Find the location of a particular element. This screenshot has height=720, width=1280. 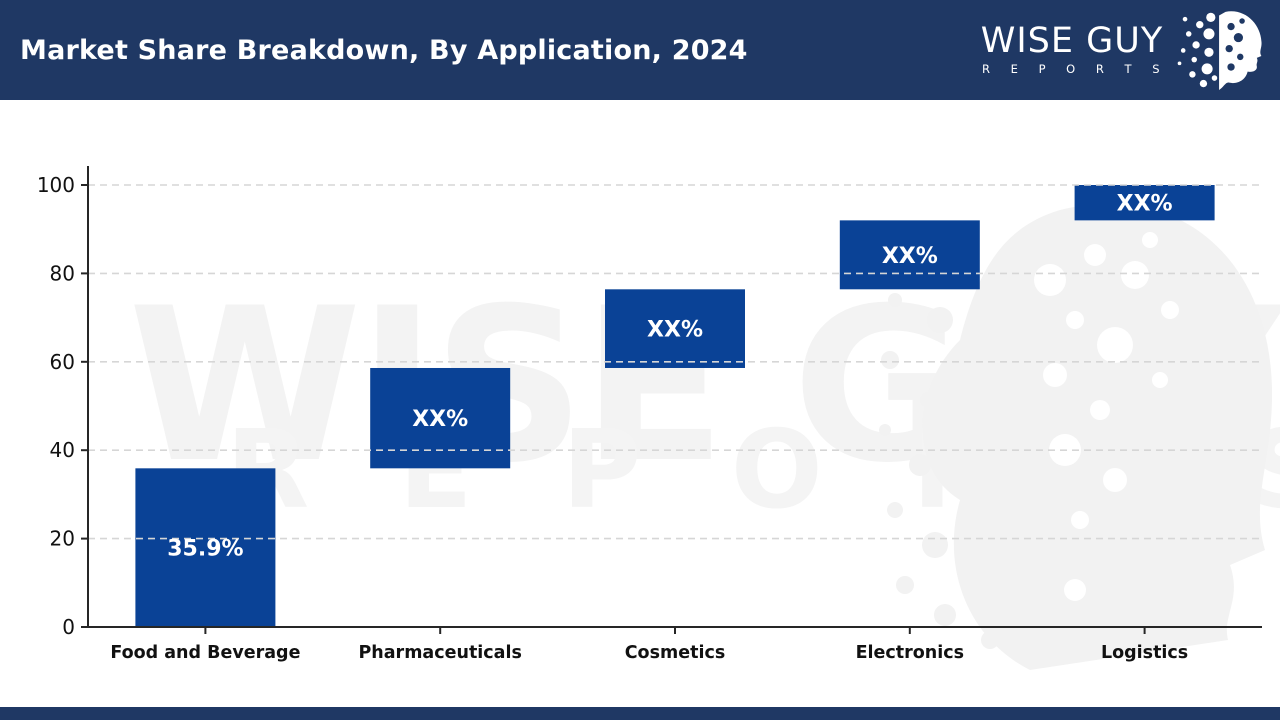

y-tick-label-20: 20 is located at coordinates (62, 539).